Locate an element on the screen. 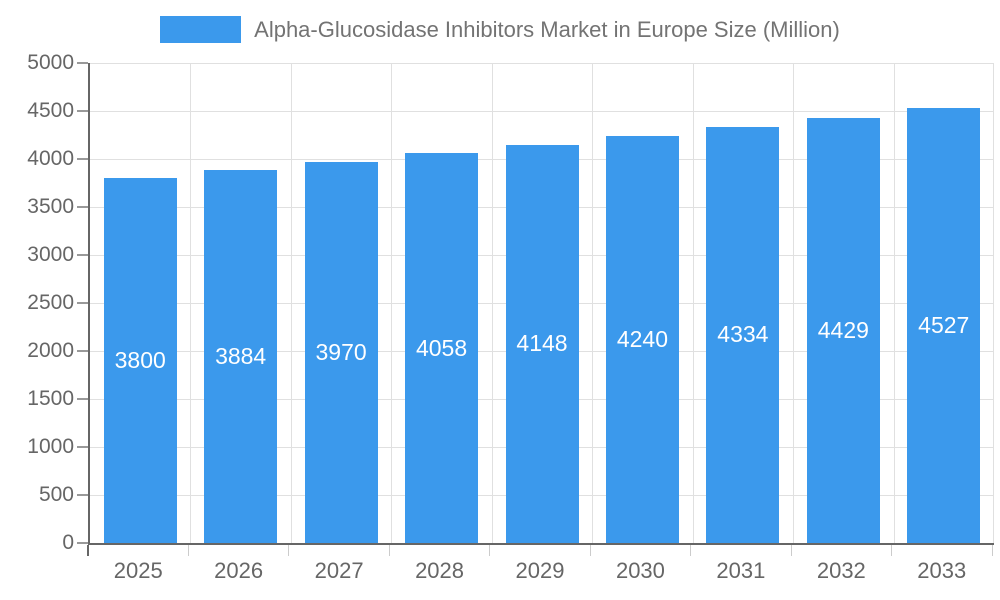  y-tick-label: 4000 is located at coordinates (50, 158).